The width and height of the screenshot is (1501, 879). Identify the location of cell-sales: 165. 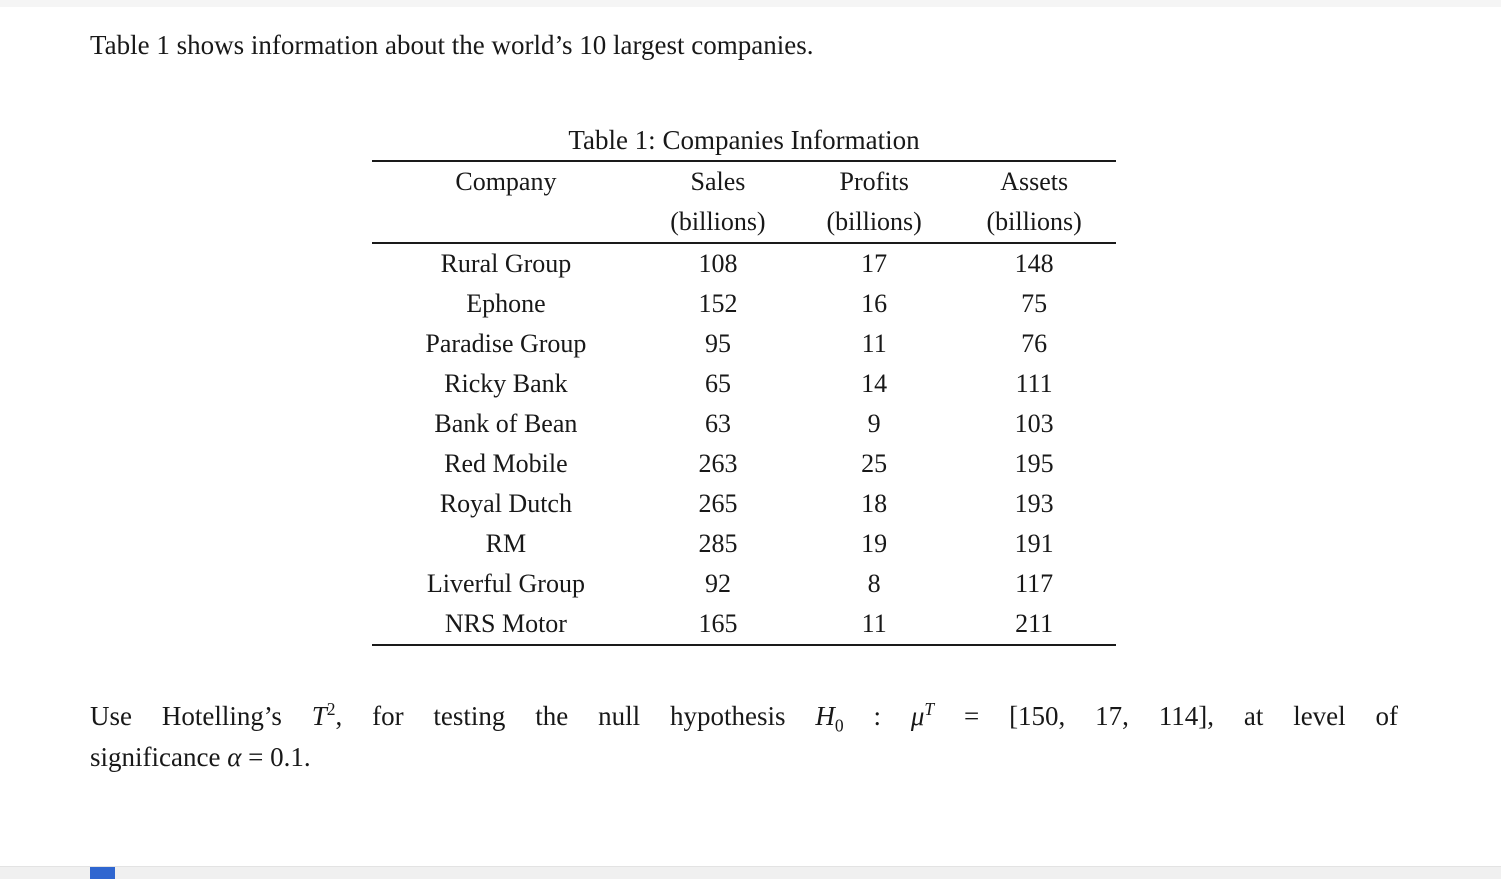
(718, 623).